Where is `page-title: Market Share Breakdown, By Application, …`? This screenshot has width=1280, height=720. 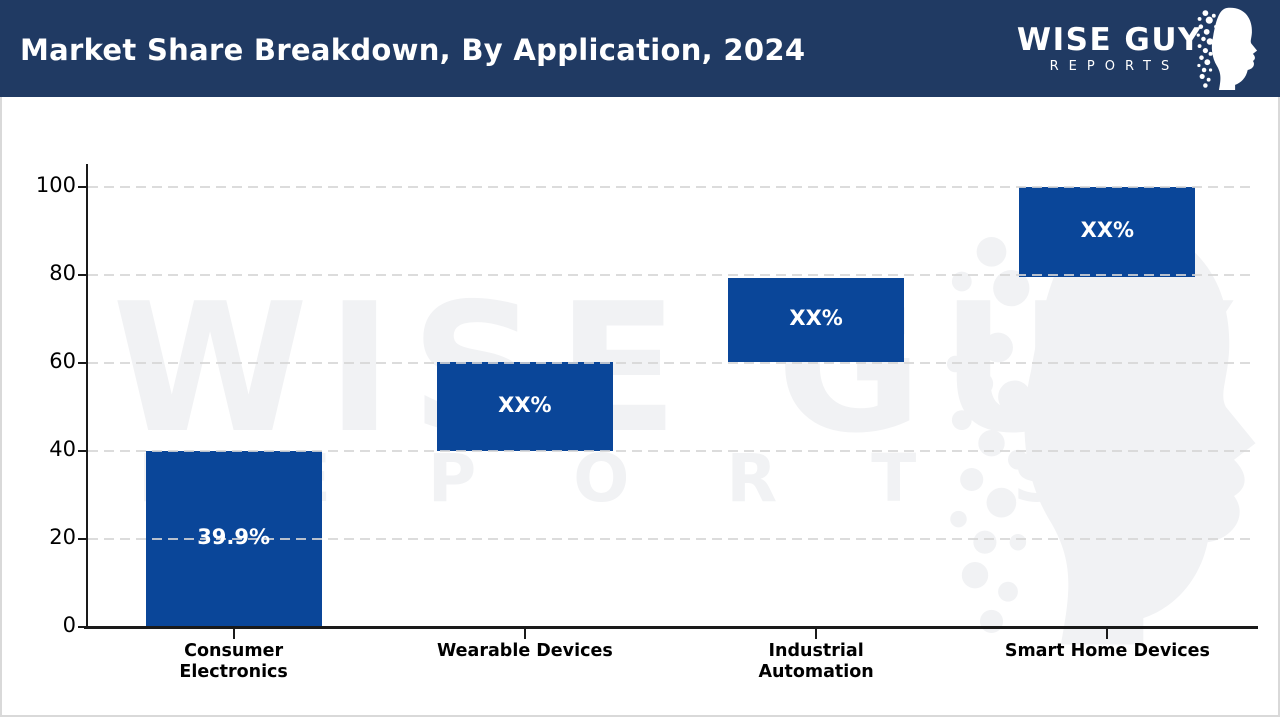 page-title: Market Share Breakdown, By Application, … is located at coordinates (413, 50).